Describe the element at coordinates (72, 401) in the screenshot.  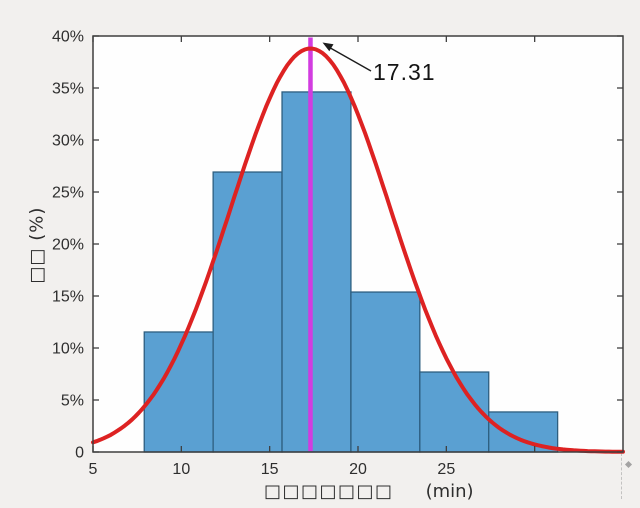
I see `y-tick-label: 5%` at that location.